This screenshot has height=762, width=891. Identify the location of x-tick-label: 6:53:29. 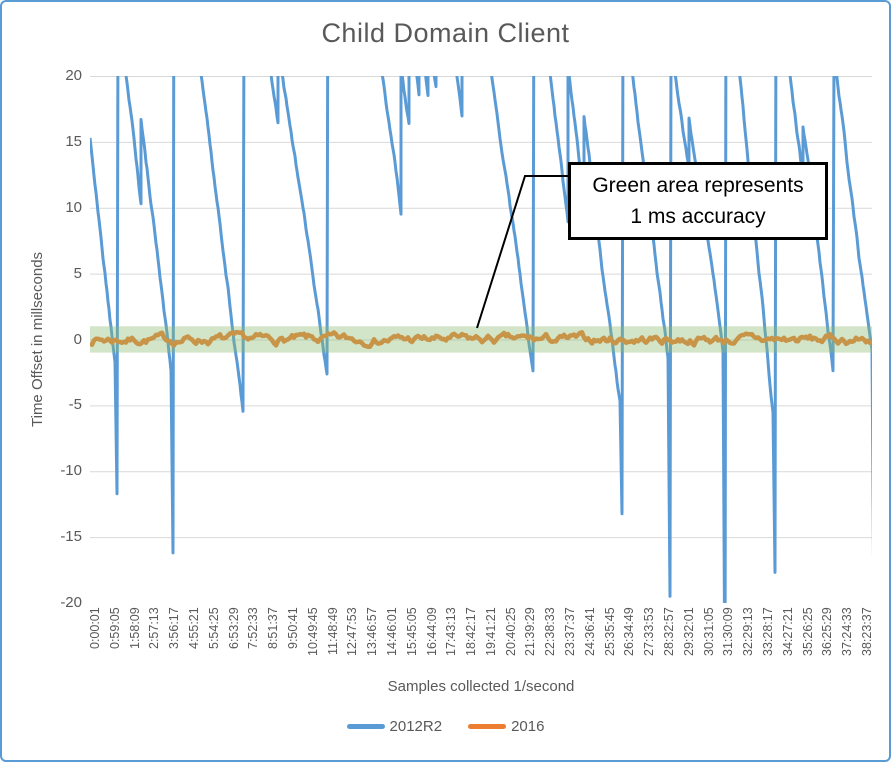
(233, 628).